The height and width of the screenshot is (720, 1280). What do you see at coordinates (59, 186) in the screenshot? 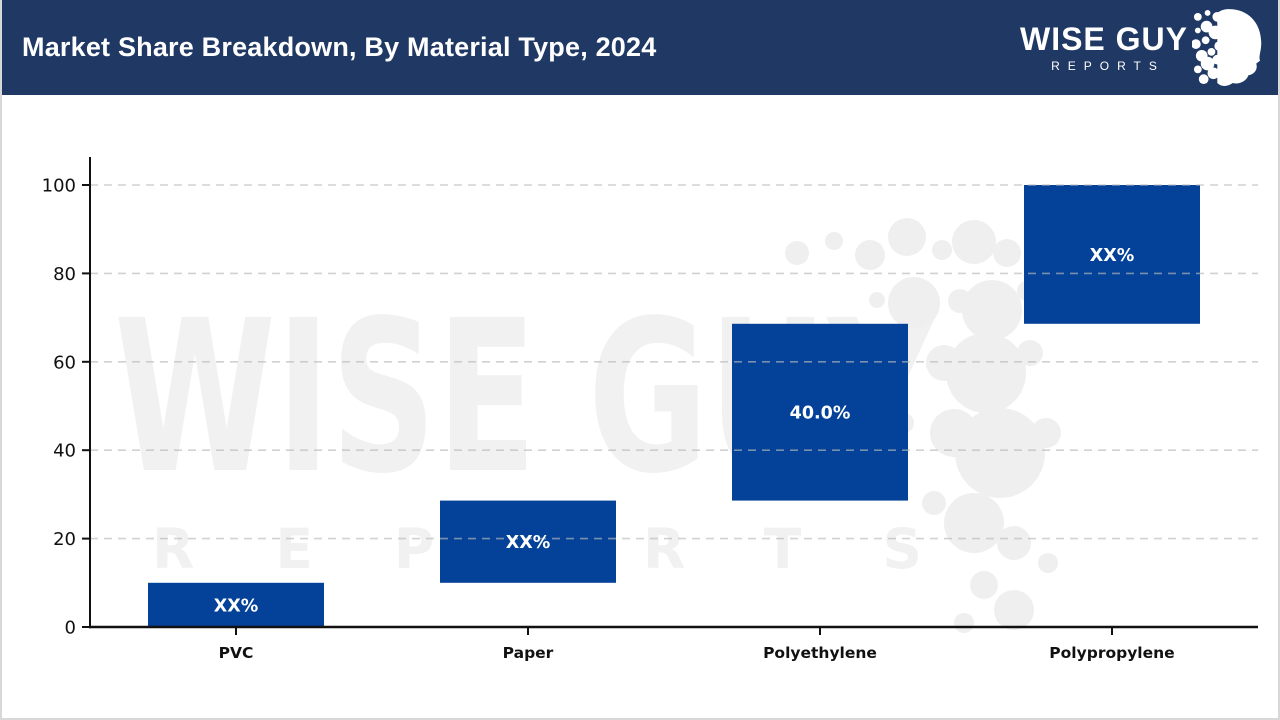
I see `y-tick-label: 100` at bounding box center [59, 186].